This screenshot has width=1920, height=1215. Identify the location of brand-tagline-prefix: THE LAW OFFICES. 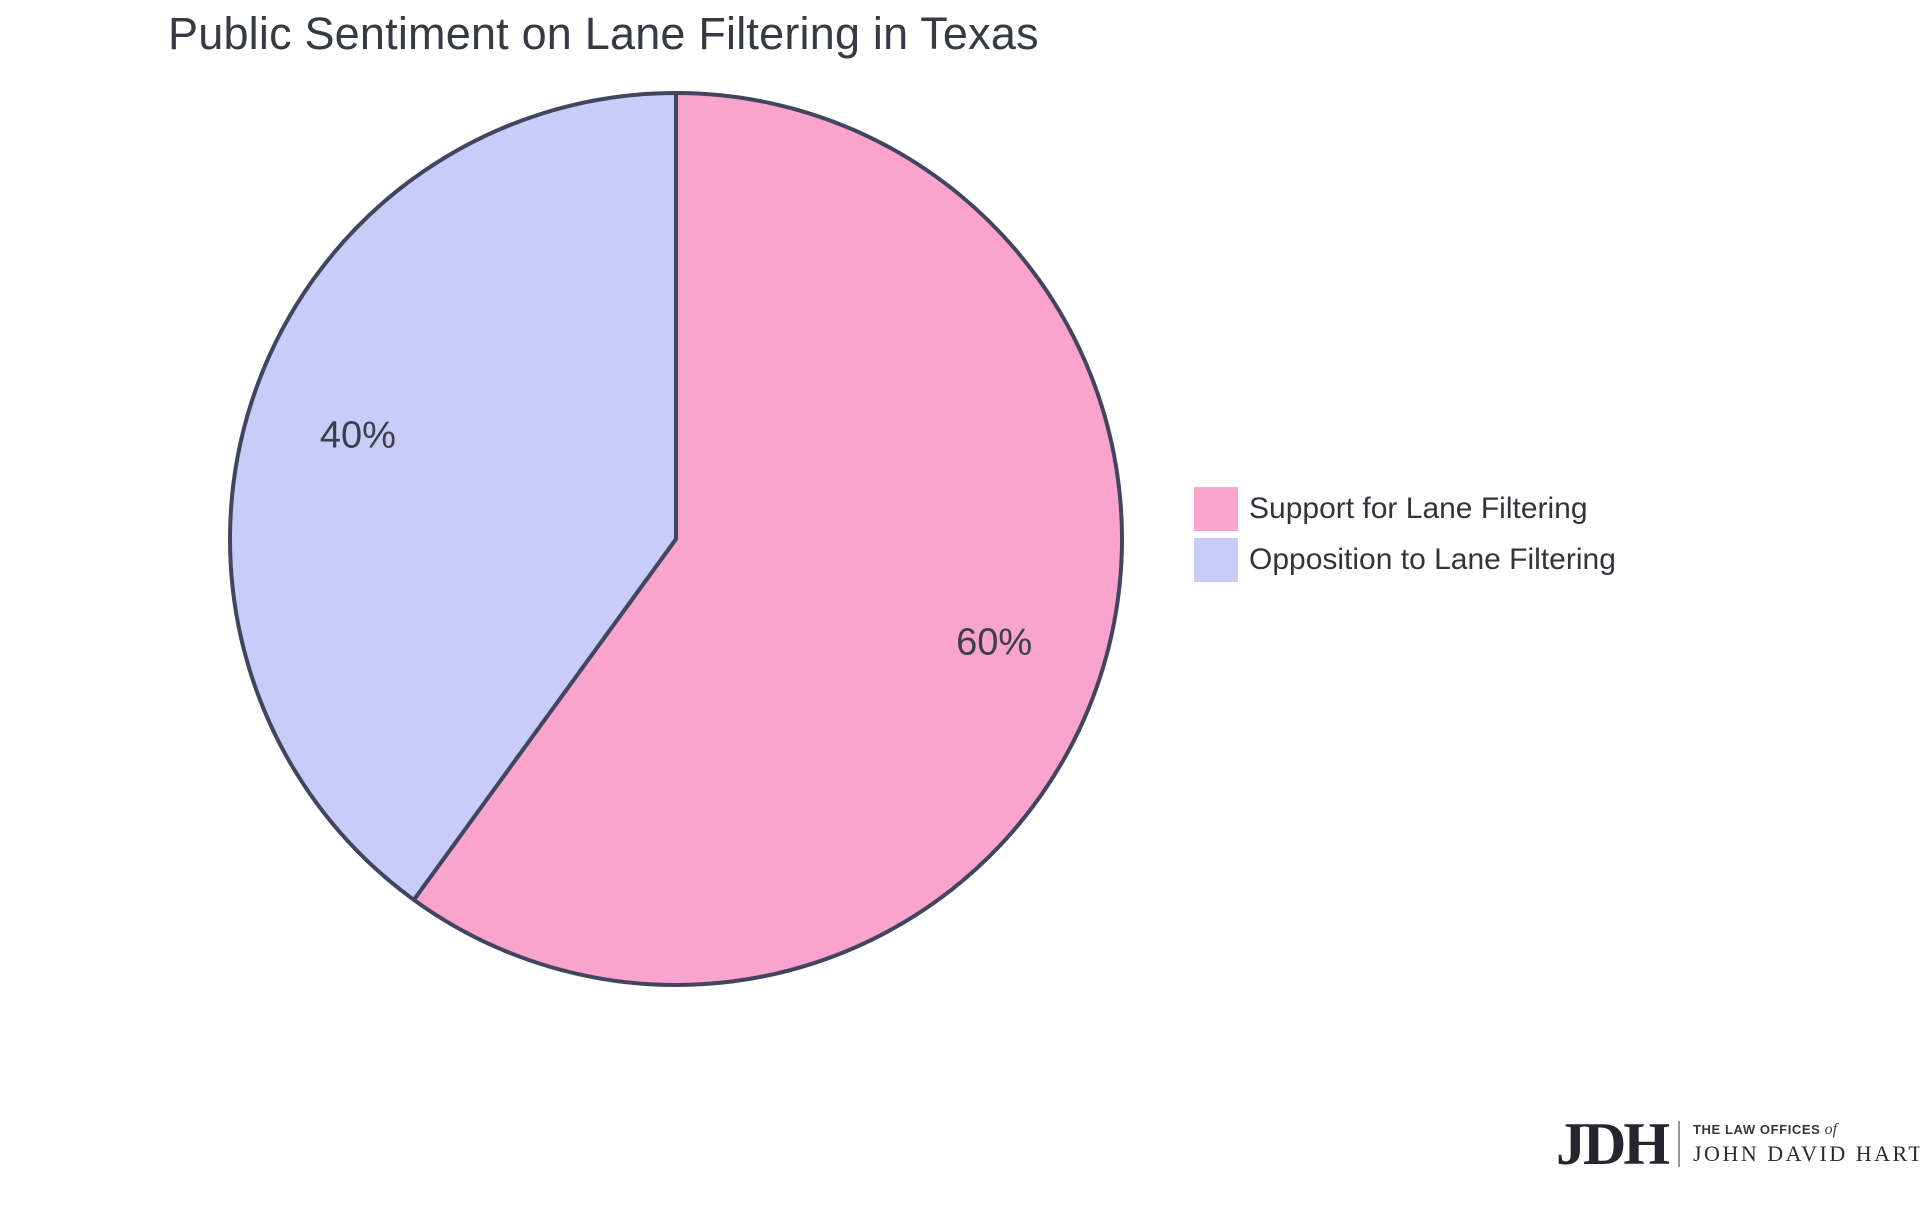
(1757, 1129).